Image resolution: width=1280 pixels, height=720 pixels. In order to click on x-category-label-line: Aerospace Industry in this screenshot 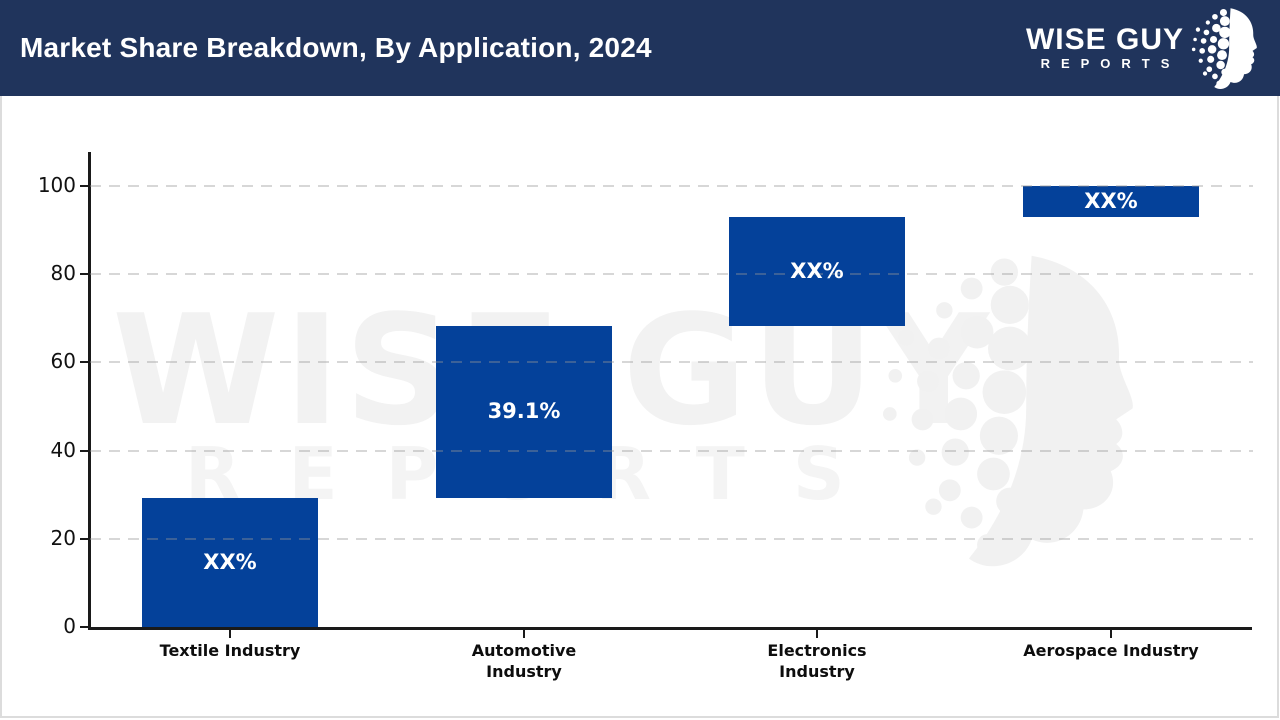, I will do `click(1111, 650)`.